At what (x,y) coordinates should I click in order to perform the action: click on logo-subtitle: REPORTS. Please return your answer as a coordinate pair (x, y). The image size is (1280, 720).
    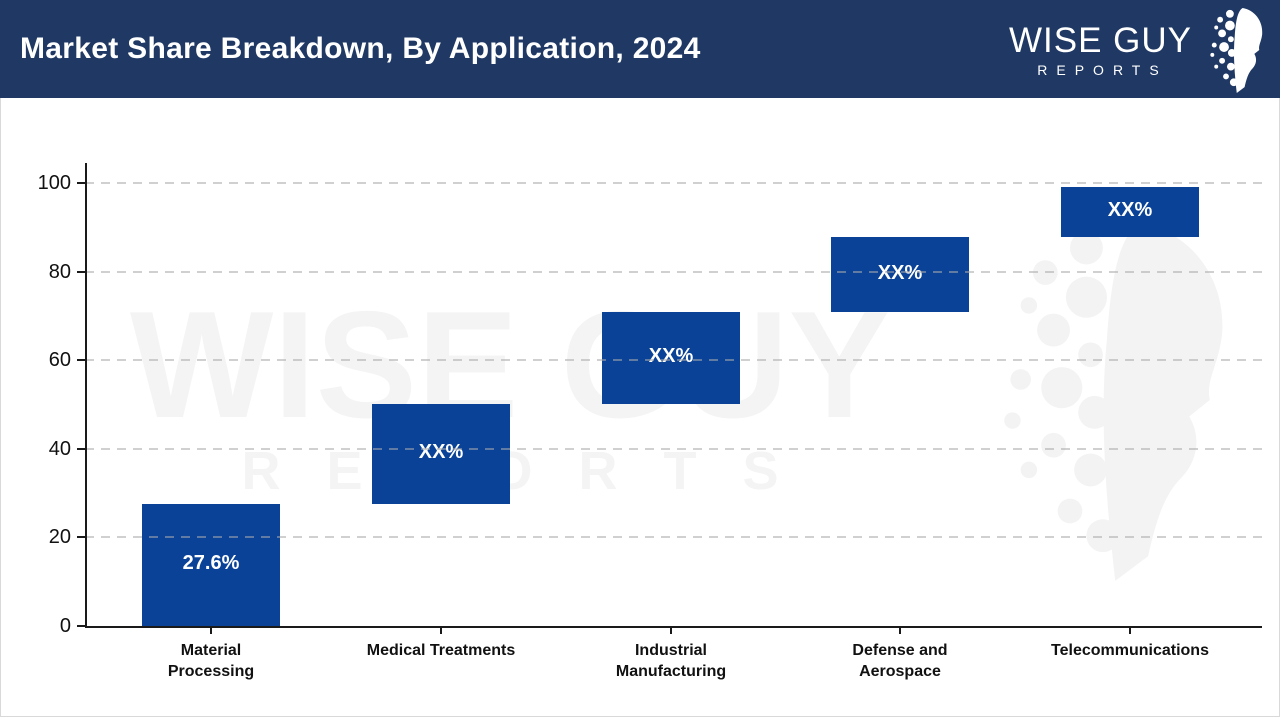
    Looking at the image, I should click on (1102, 70).